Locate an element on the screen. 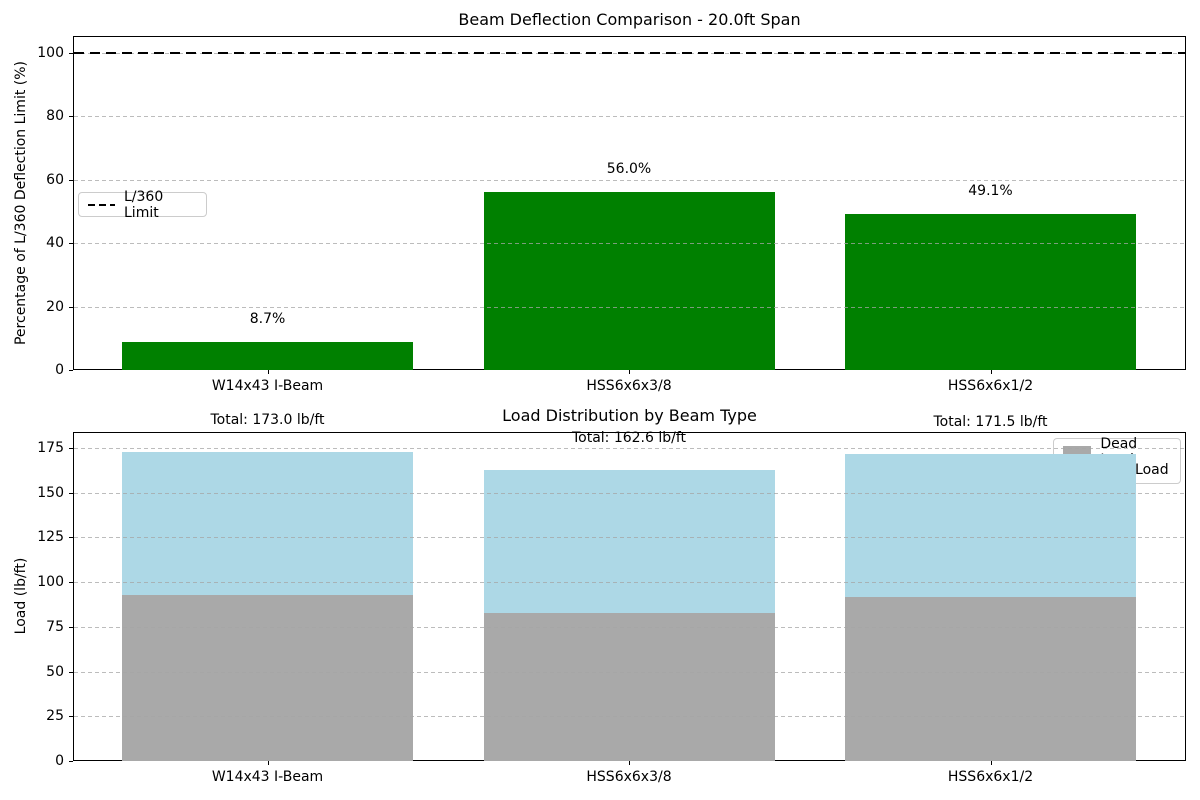  y-tick-label: 40 is located at coordinates (55, 243).